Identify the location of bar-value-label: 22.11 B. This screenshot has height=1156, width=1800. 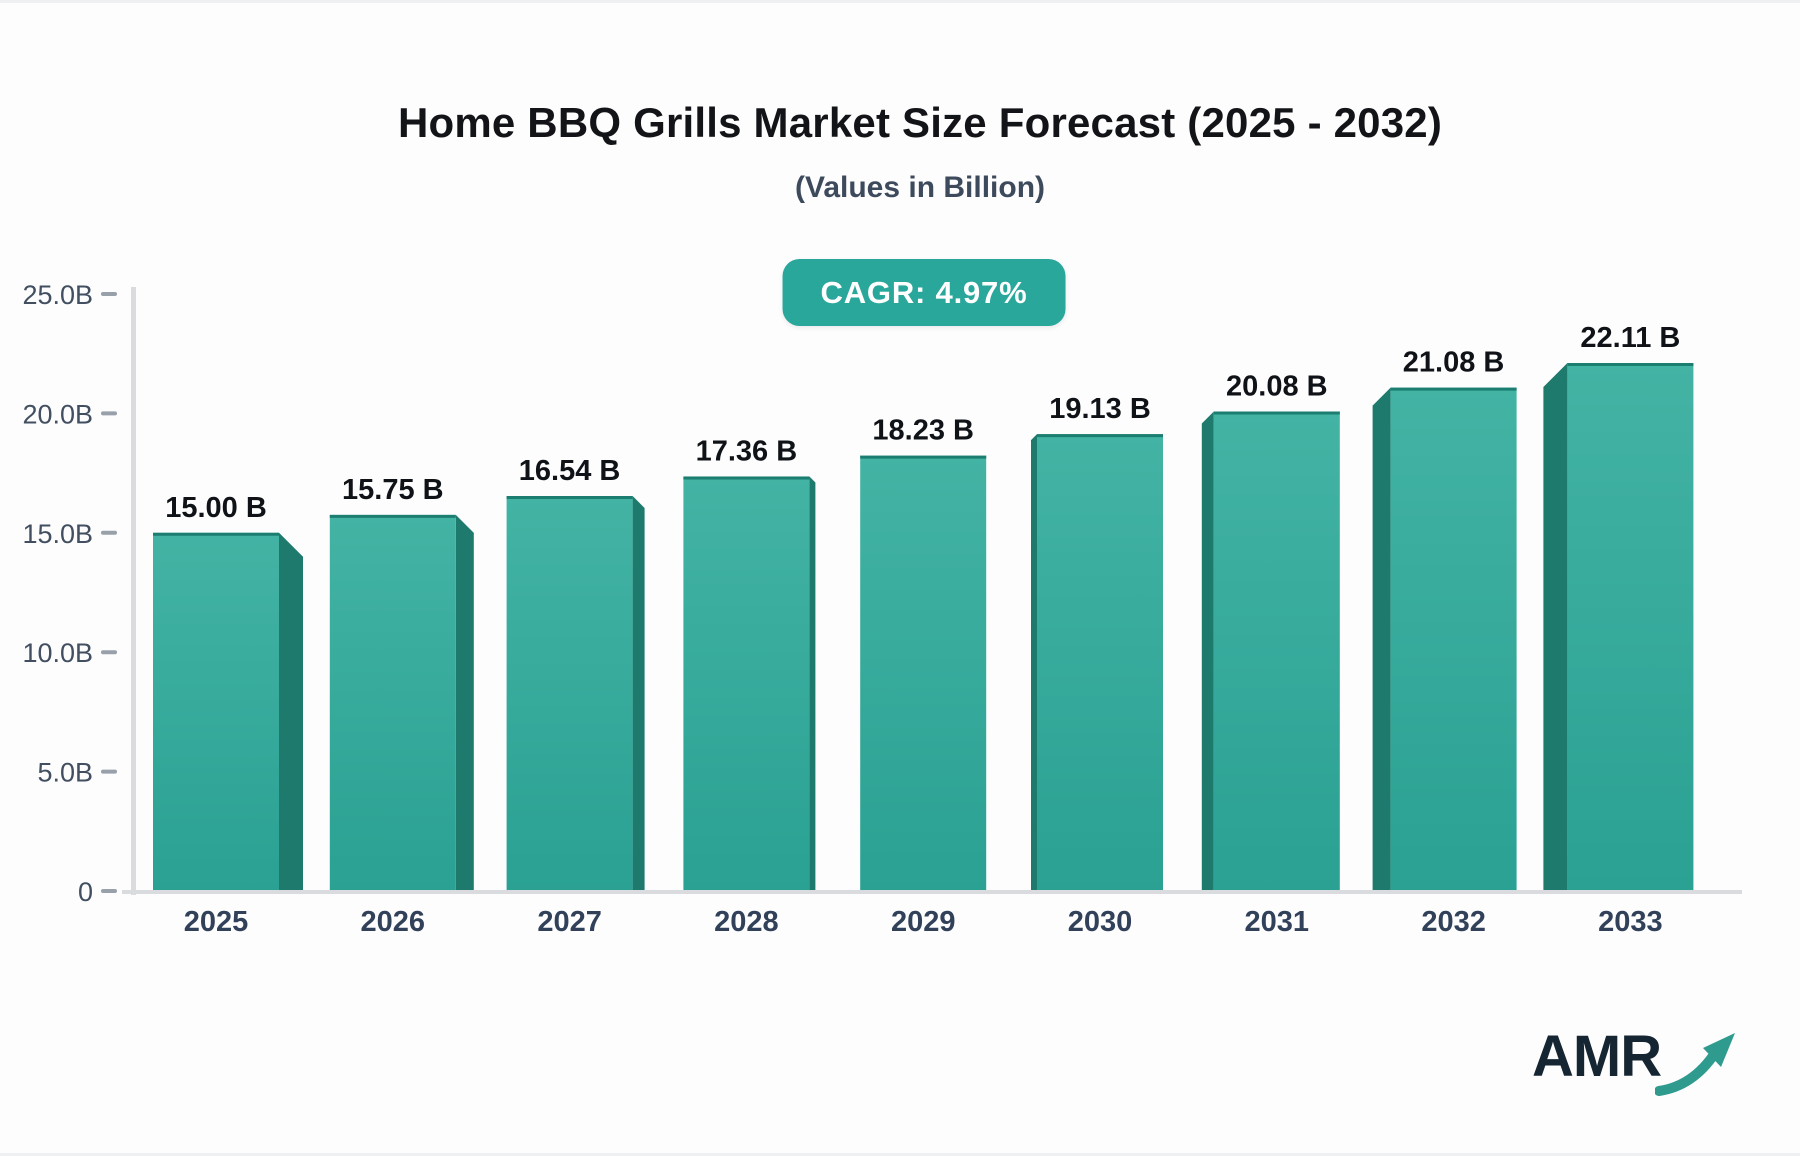
(1630, 338).